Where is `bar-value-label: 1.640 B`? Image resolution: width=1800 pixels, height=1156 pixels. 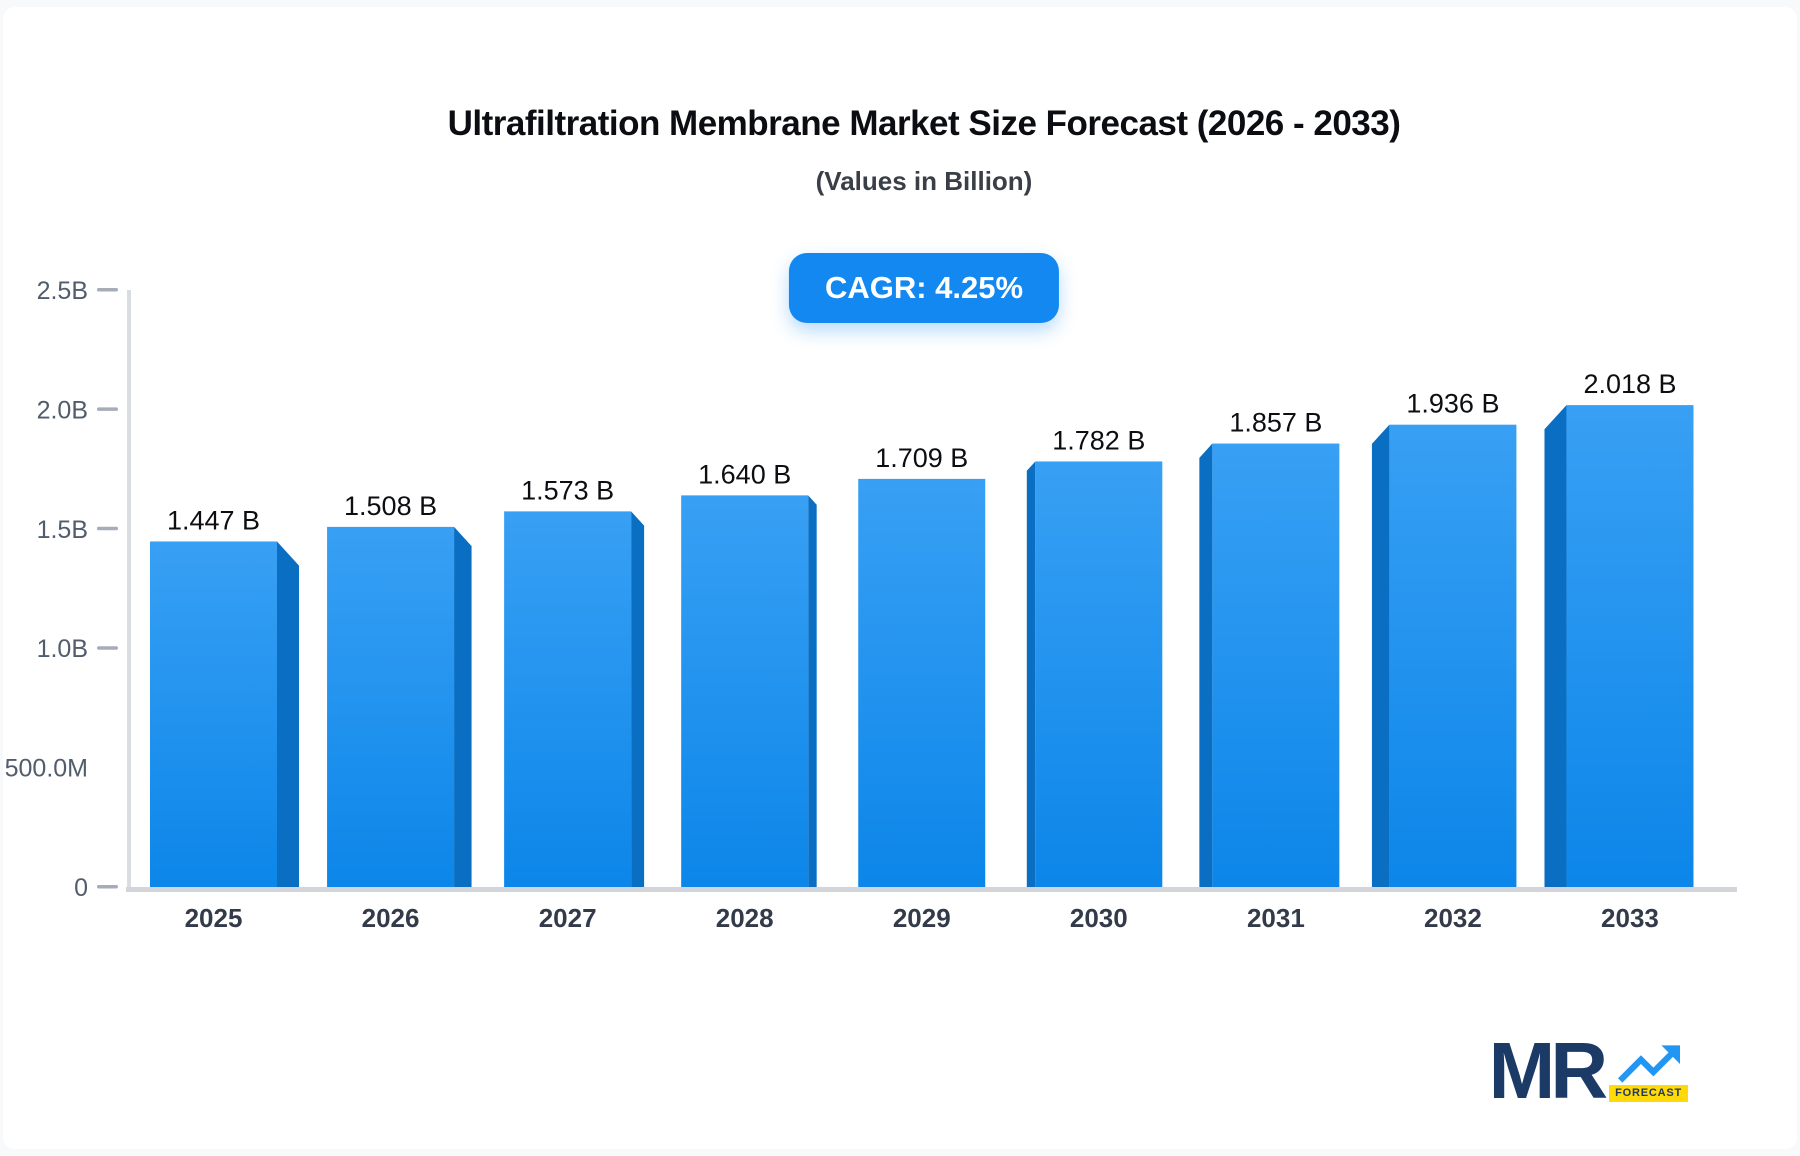
bar-value-label: 1.640 B is located at coordinates (744, 474).